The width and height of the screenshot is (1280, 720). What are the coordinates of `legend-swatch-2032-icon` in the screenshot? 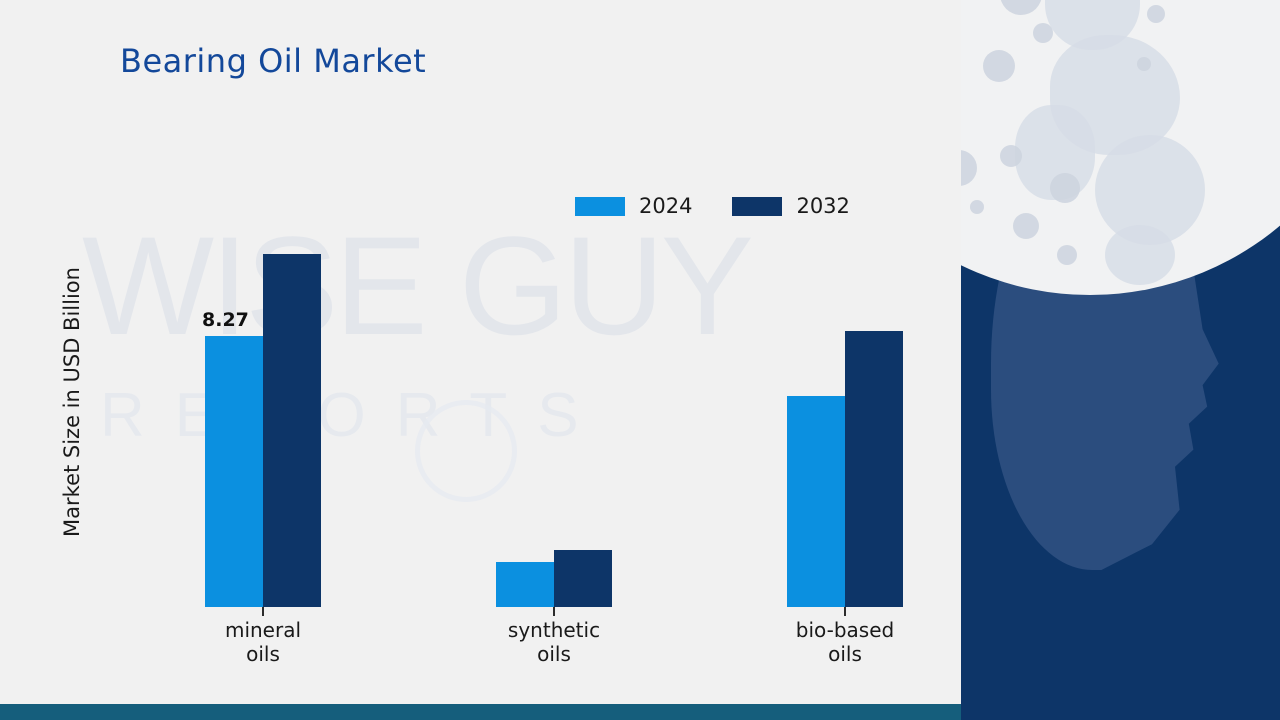 It's located at (757, 206).